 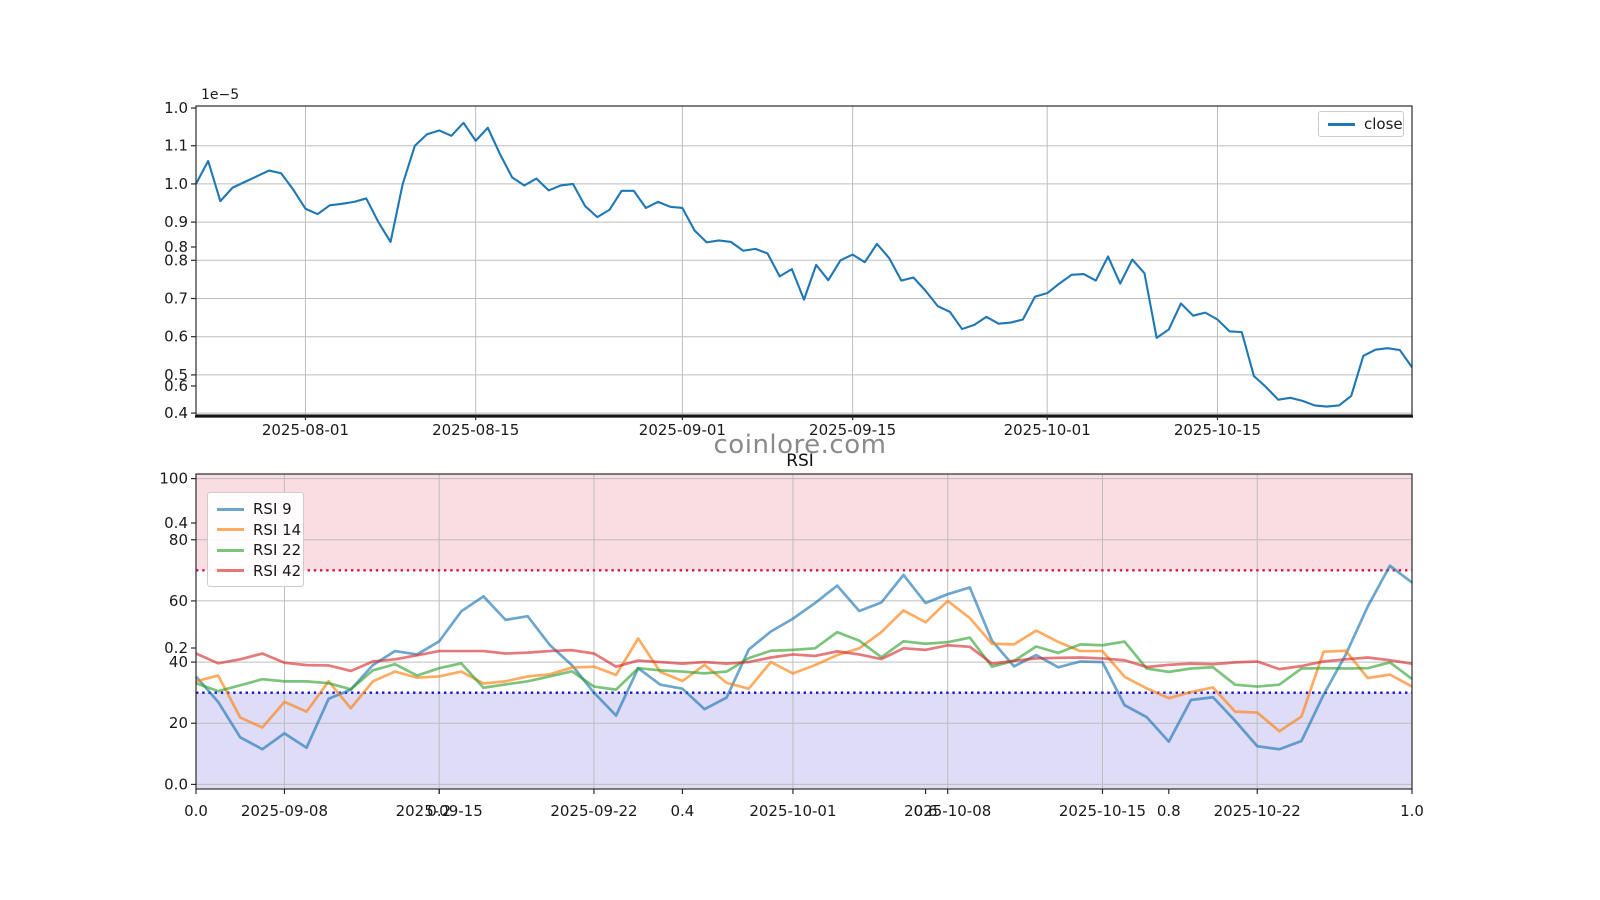 What do you see at coordinates (230, 509) in the screenshot?
I see `rsi9-line-swatch` at bounding box center [230, 509].